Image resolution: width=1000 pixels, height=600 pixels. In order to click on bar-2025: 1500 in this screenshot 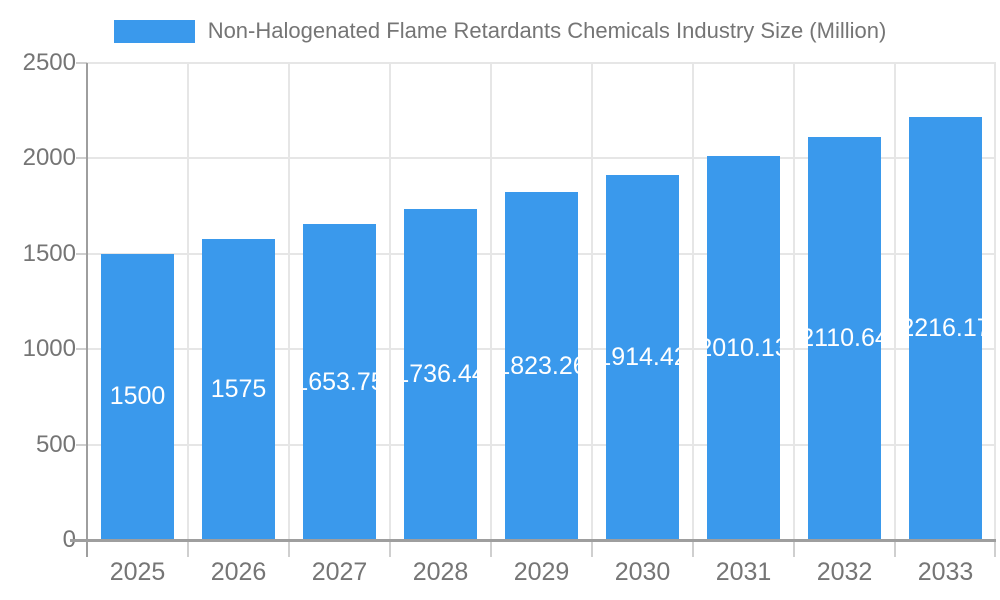, I will do `click(137, 396)`.